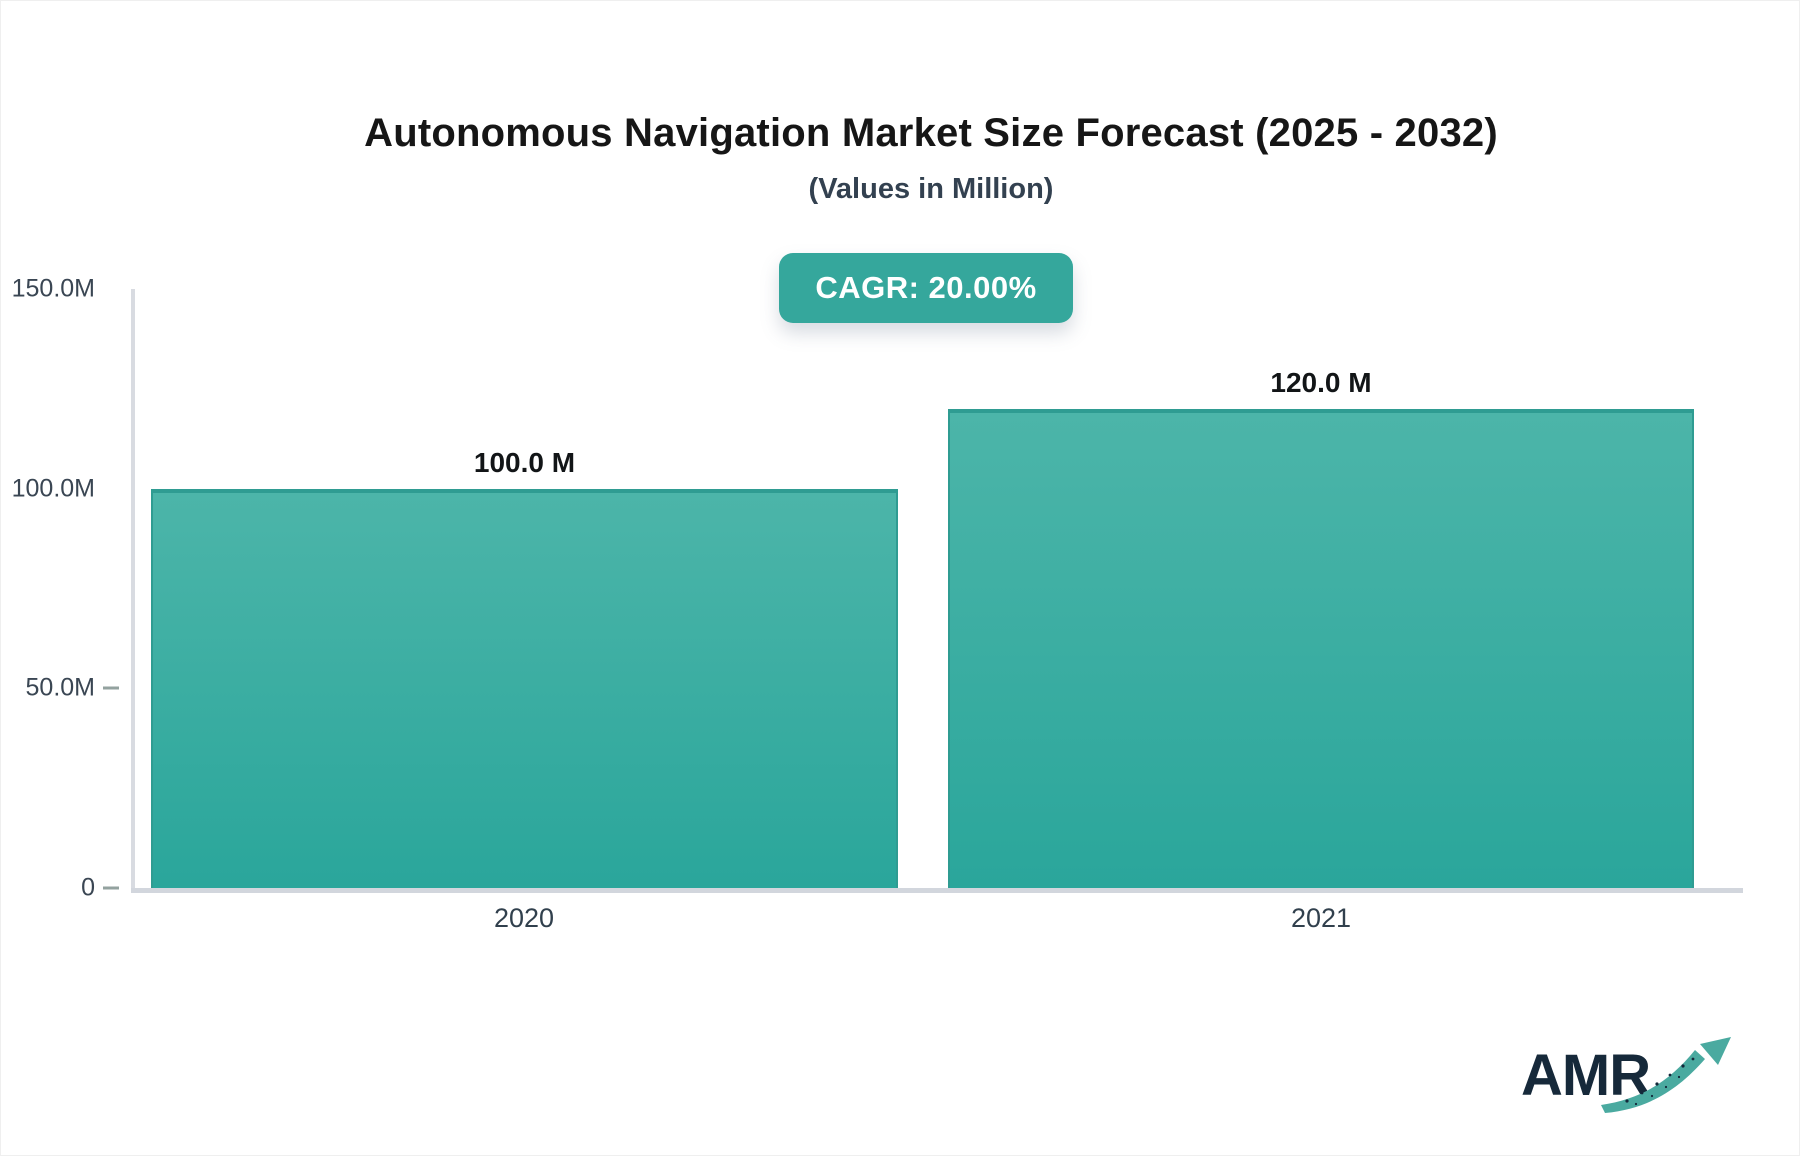 Image resolution: width=1800 pixels, height=1156 pixels. Describe the element at coordinates (1321, 382) in the screenshot. I see `bar-value-label-2021: 120.0 M` at that location.